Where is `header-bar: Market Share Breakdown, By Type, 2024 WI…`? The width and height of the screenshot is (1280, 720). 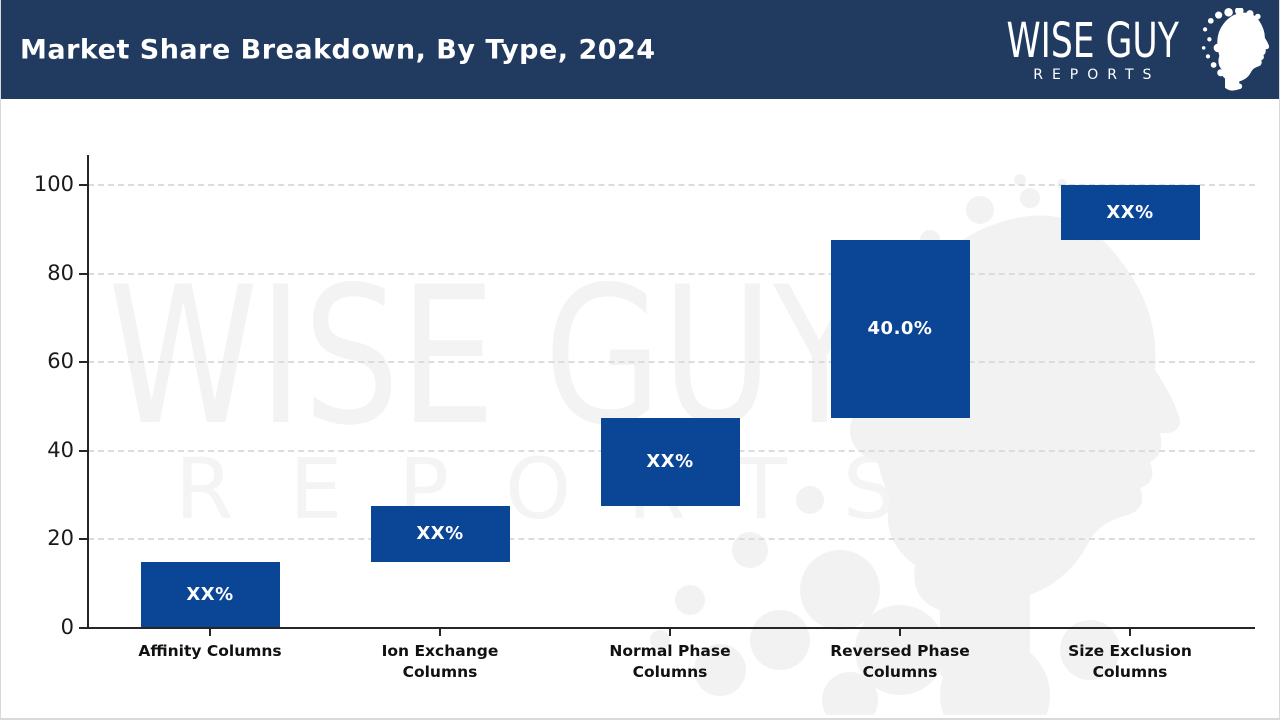 header-bar: Market Share Breakdown, By Type, 2024 WI… is located at coordinates (640, 49).